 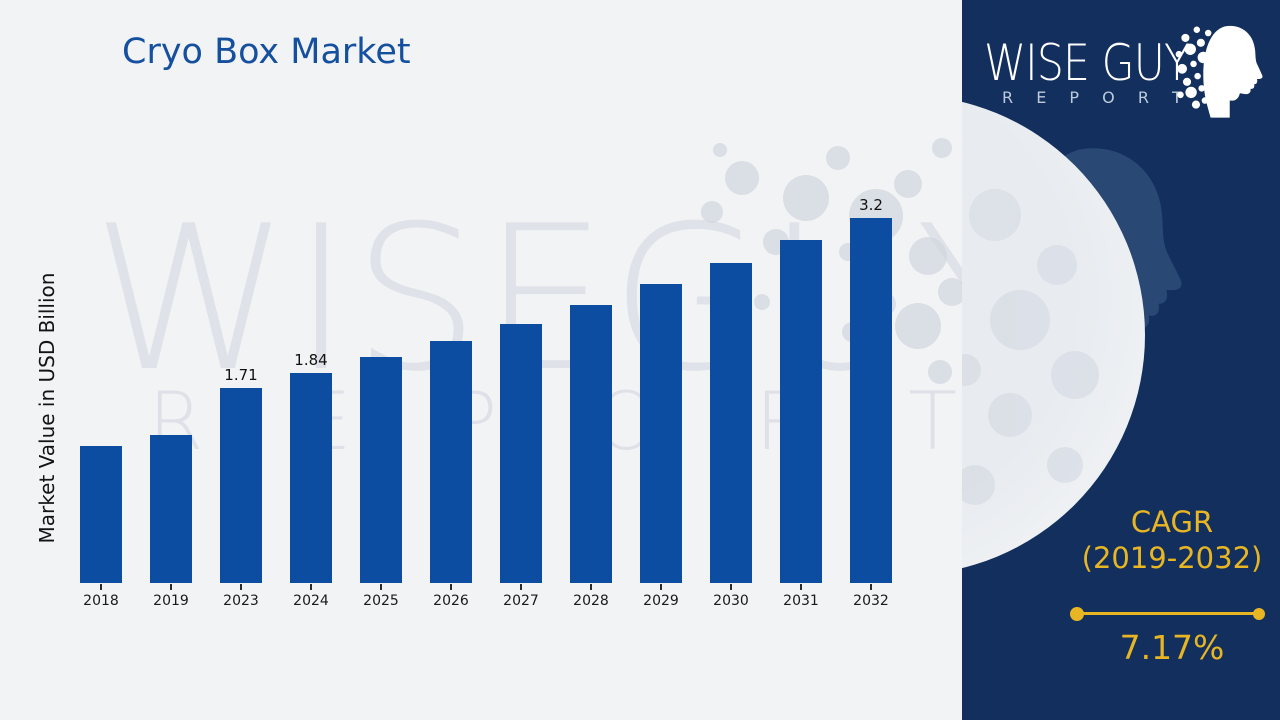 I want to click on x-axis-label-2025: 2025, so click(x=381, y=601).